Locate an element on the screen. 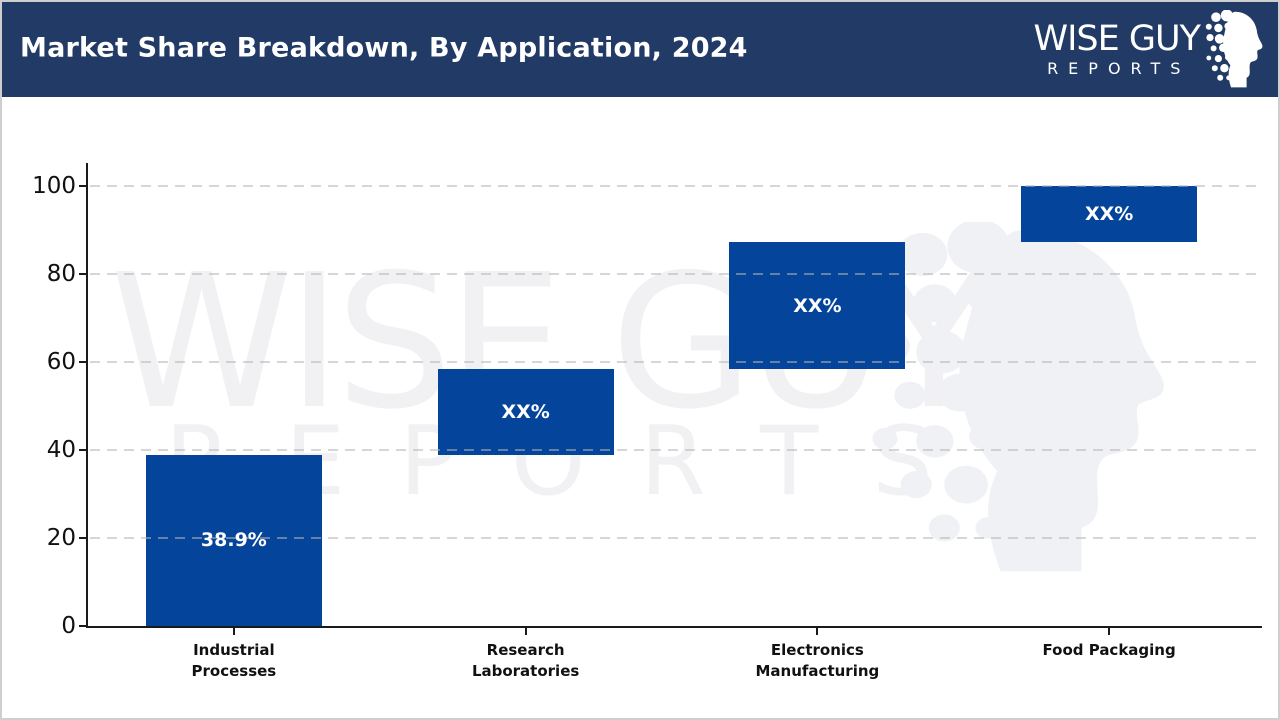 This screenshot has width=1280, height=720. x-axis-category-label: Electronics Manufacturing is located at coordinates (817, 661).